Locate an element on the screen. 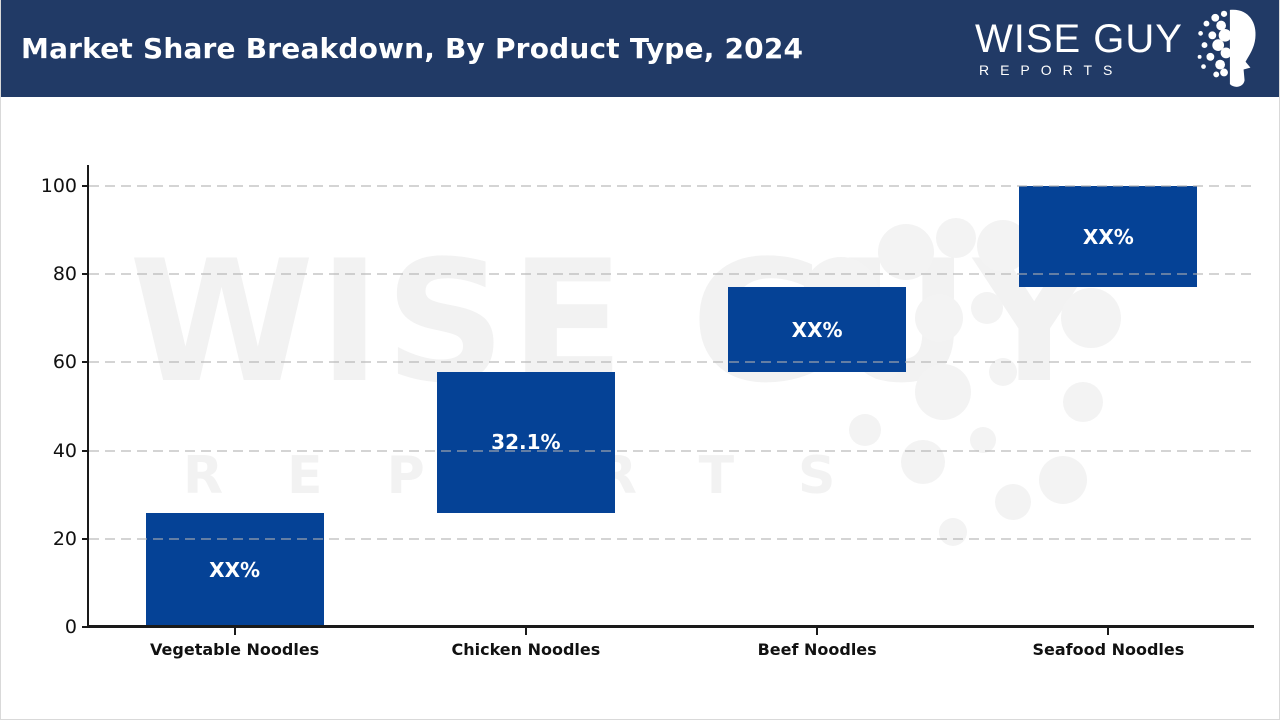 This screenshot has height=720, width=1280. y-axis-line is located at coordinates (88, 396).